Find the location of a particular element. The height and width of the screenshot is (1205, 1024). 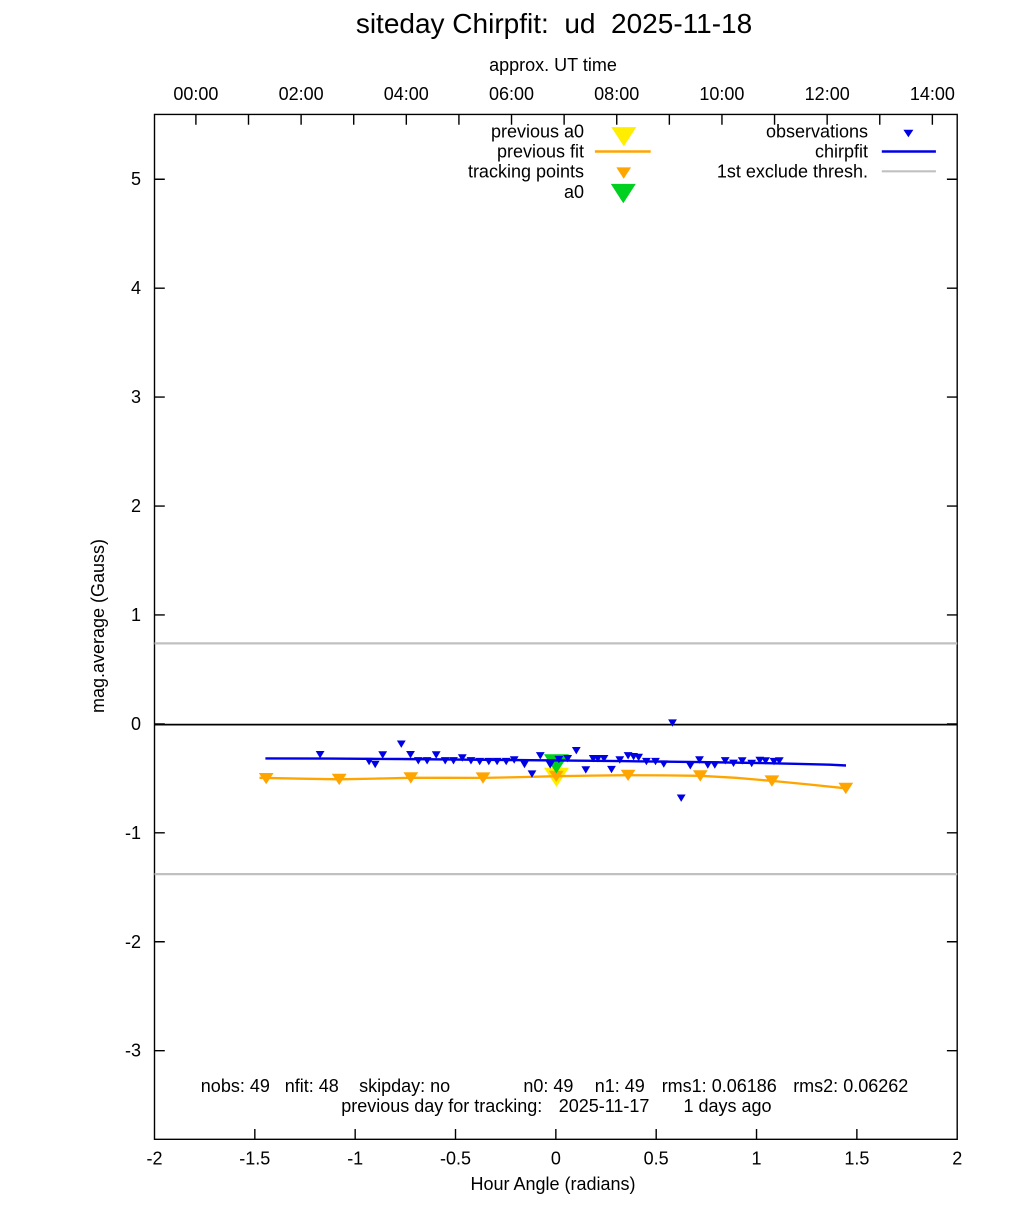

svg-text: 3 is located at coordinates (136, 397).